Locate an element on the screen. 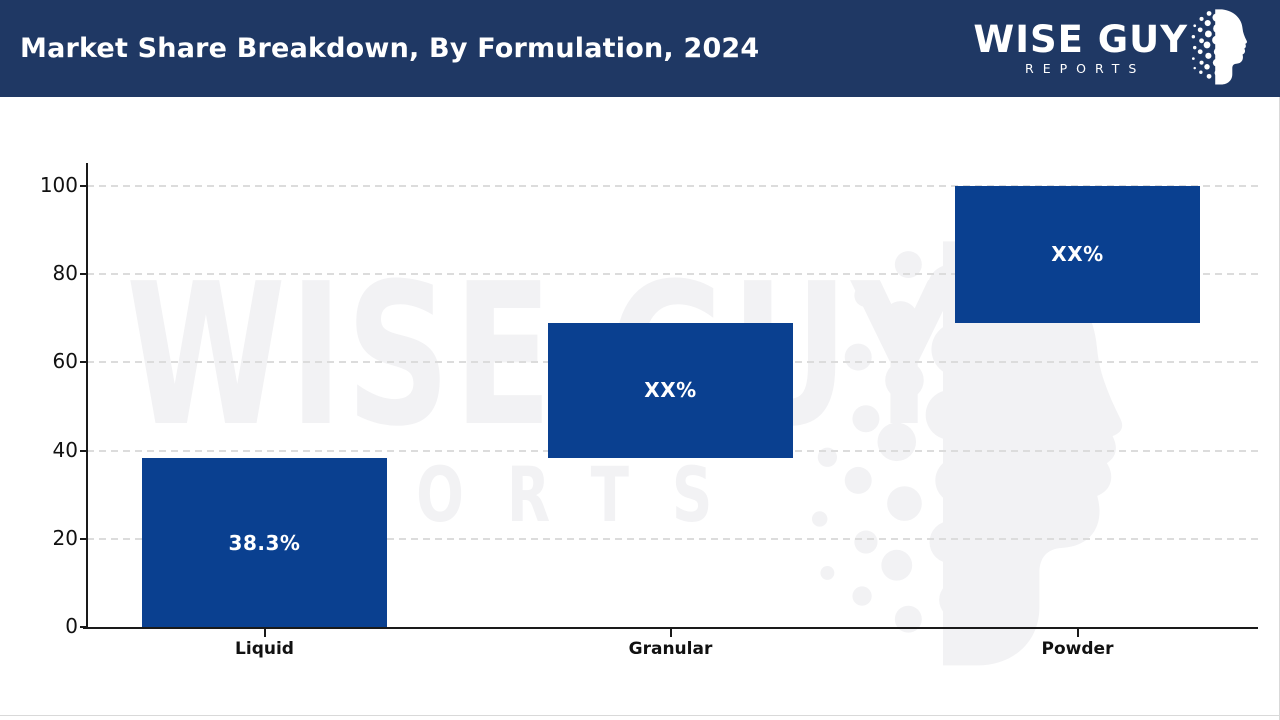  y-tick-label: 60 is located at coordinates (65, 361).